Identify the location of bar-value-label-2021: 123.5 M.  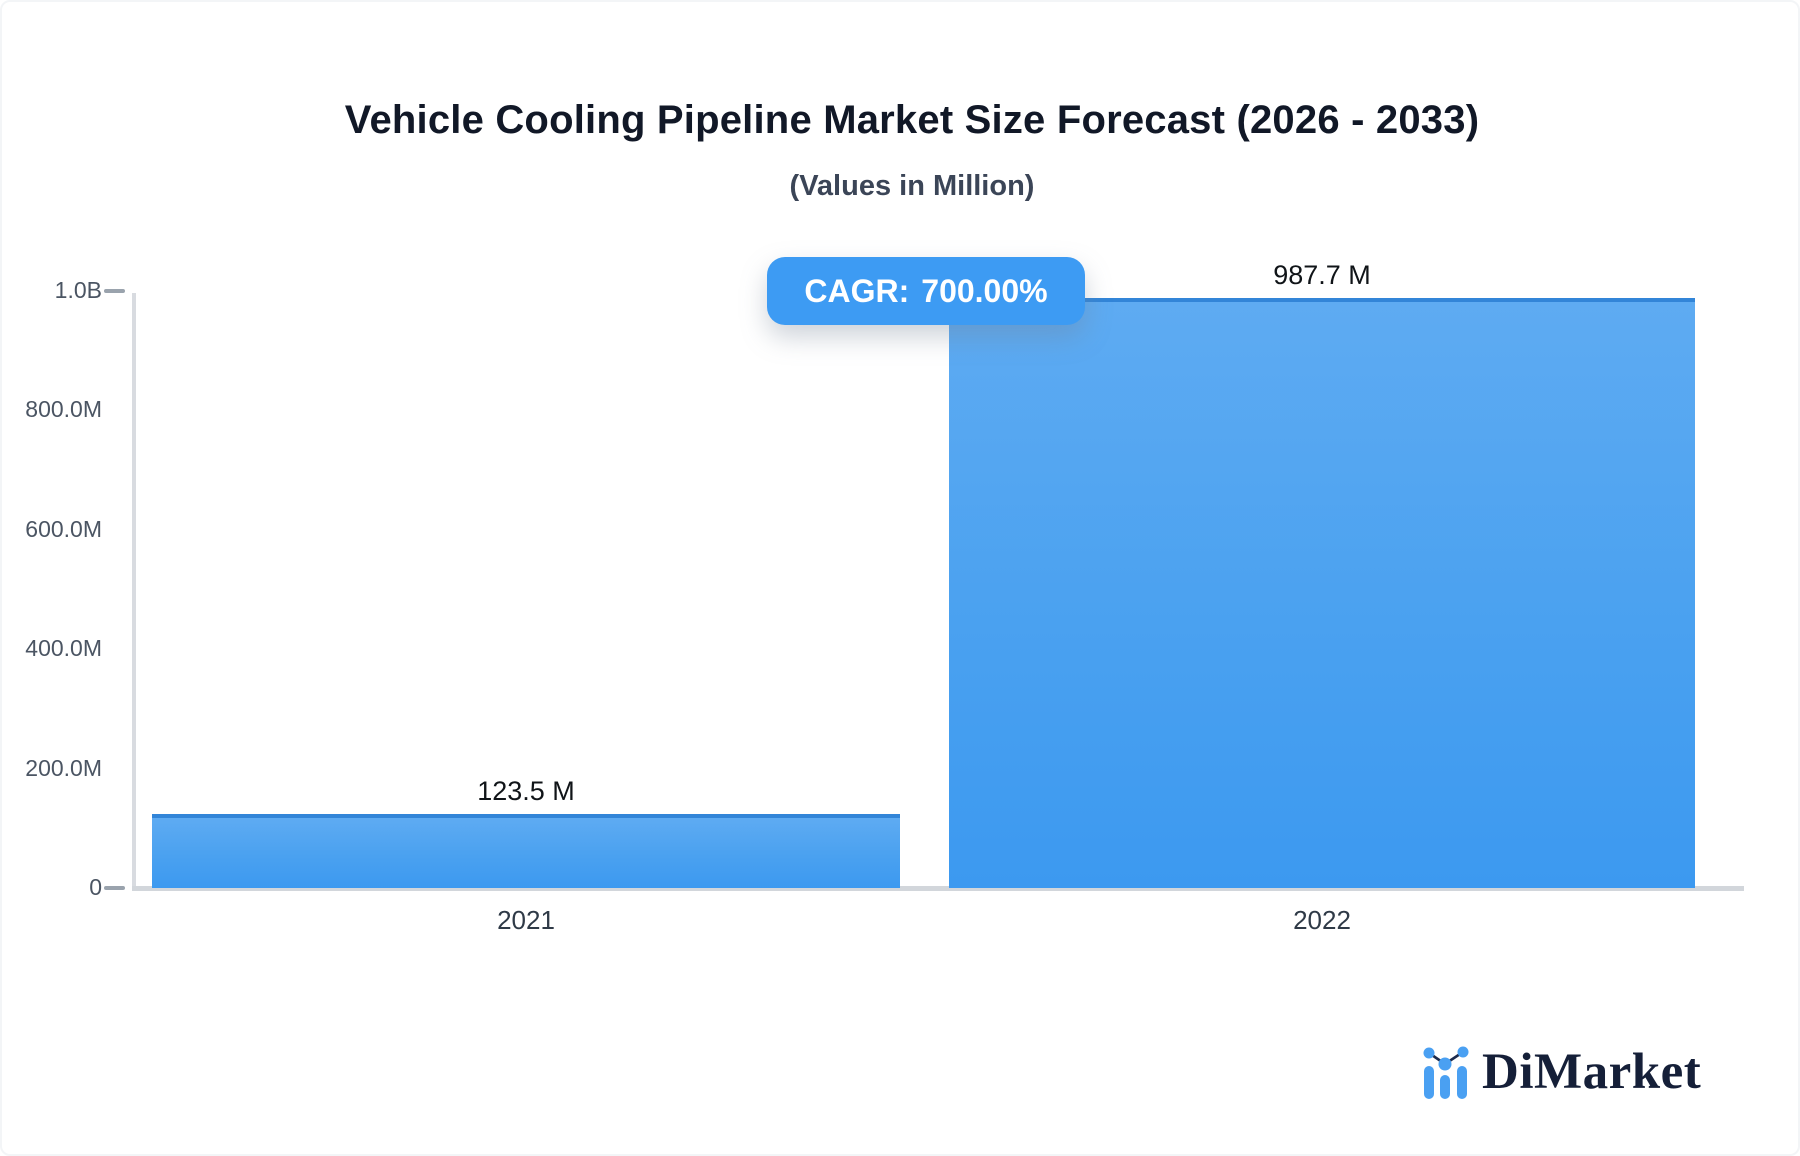
(526, 791).